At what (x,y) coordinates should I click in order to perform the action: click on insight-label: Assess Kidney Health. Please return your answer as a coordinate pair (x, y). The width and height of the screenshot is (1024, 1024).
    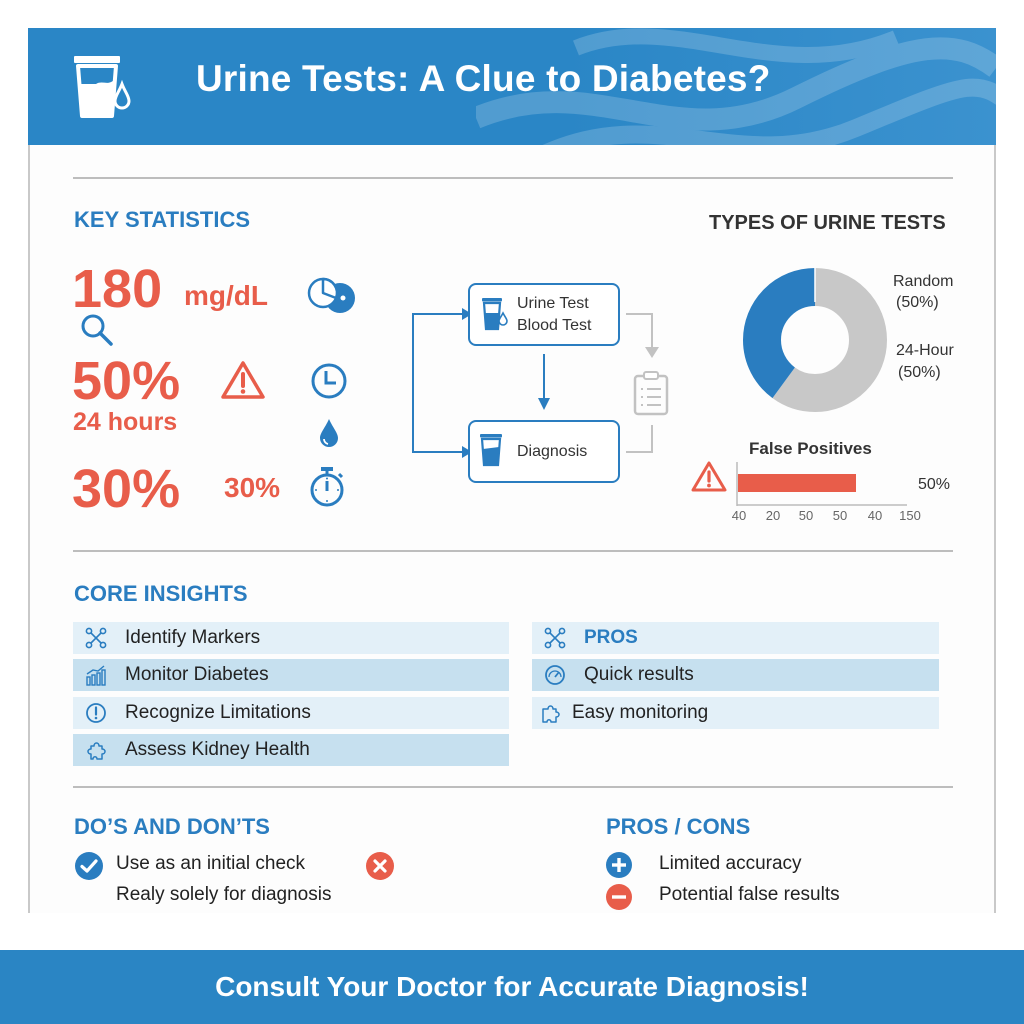
    Looking at the image, I should click on (217, 749).